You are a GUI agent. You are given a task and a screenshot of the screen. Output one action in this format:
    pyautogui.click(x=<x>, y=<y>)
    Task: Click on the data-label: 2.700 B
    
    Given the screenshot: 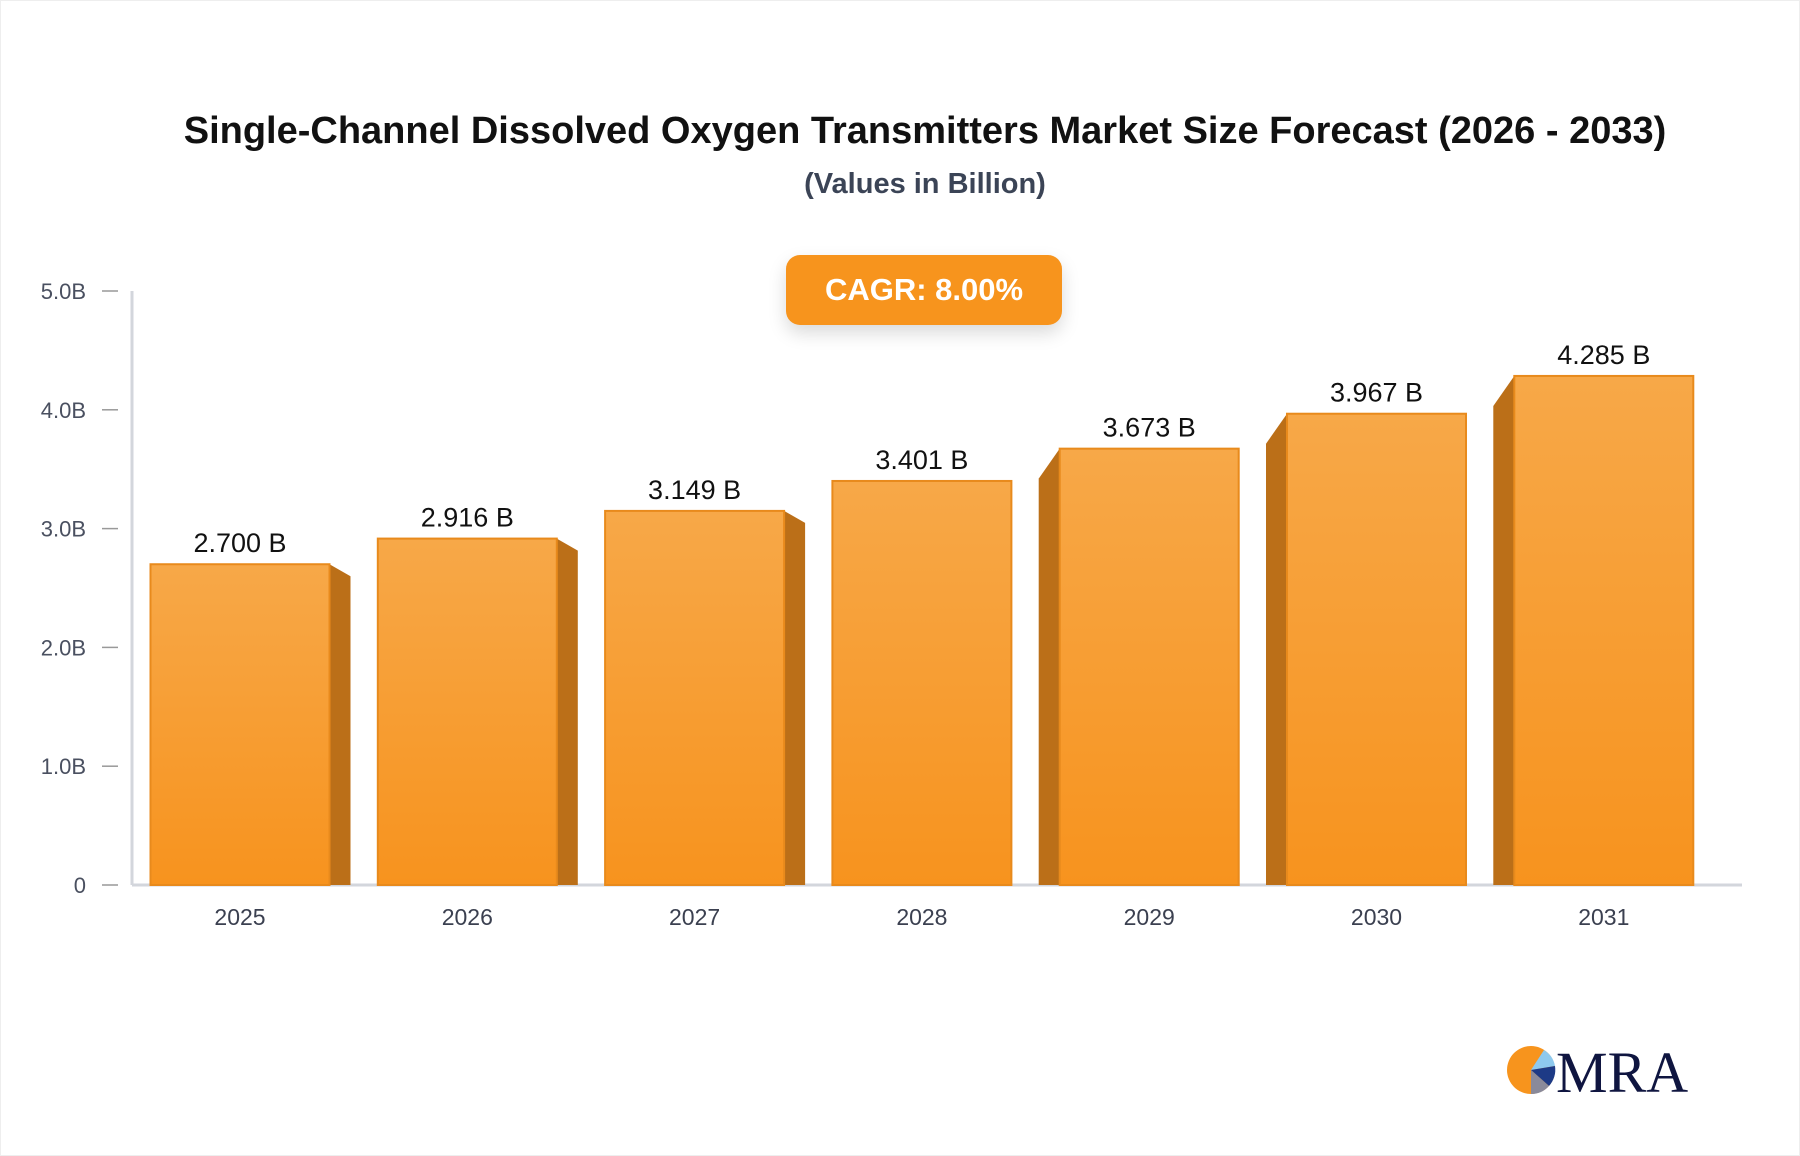 What is the action you would take?
    pyautogui.click(x=239, y=543)
    